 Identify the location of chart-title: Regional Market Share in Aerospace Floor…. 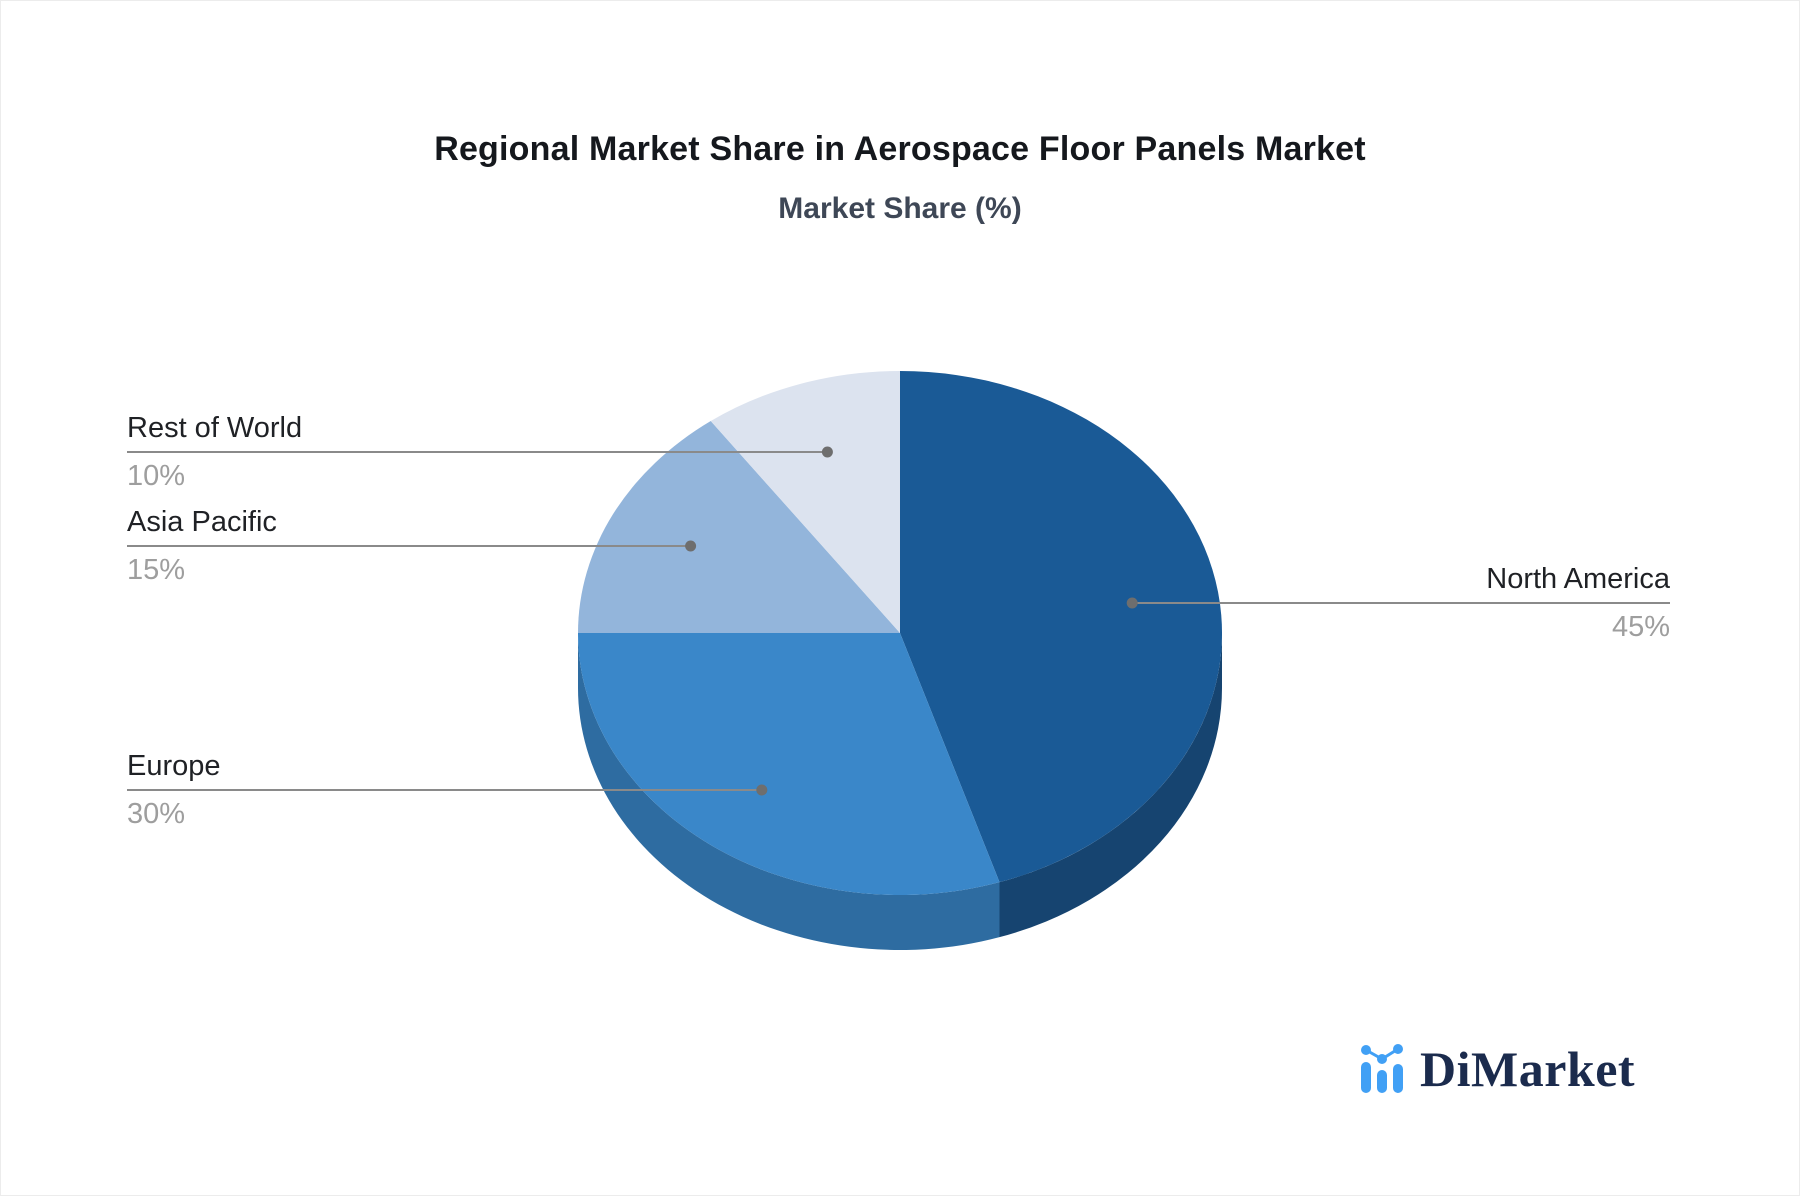
(900, 149).